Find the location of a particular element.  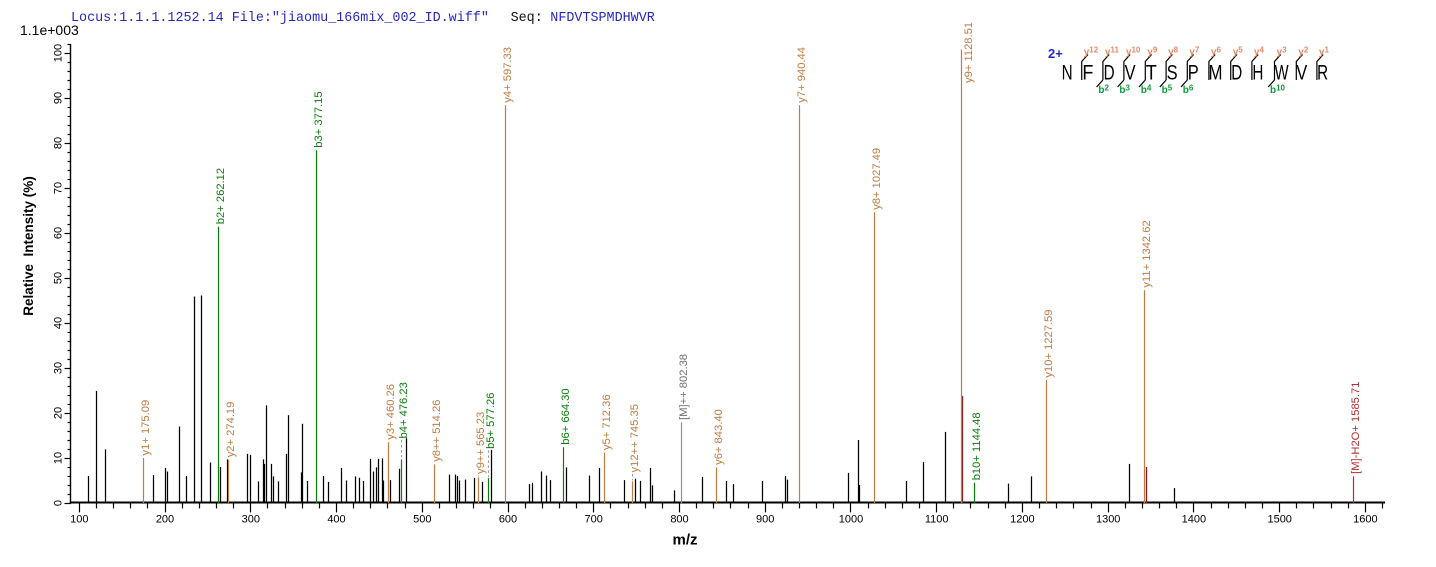

svg-text: 400 is located at coordinates (336, 520).